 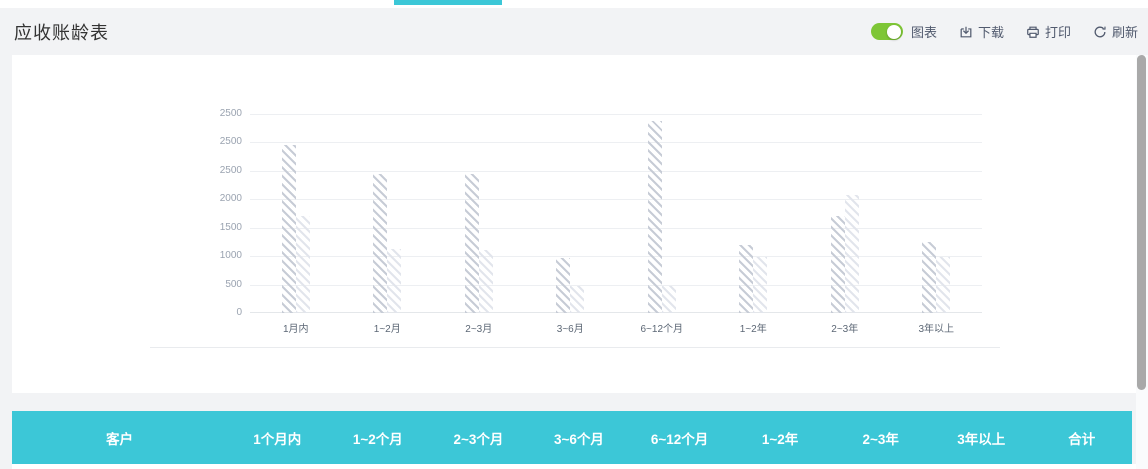 I want to click on x-axis-category-label: 6~12个月, so click(x=662, y=329).